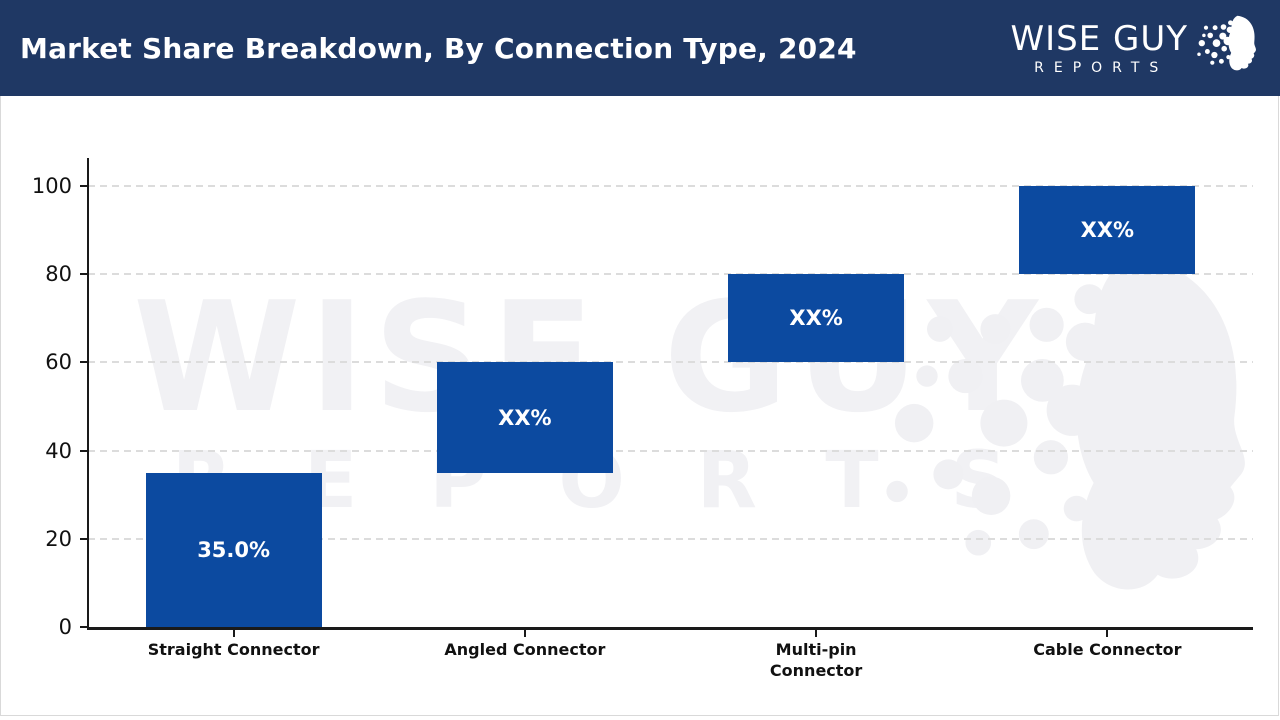  What do you see at coordinates (65, 627) in the screenshot?
I see `y-tick-label-0: 0` at bounding box center [65, 627].